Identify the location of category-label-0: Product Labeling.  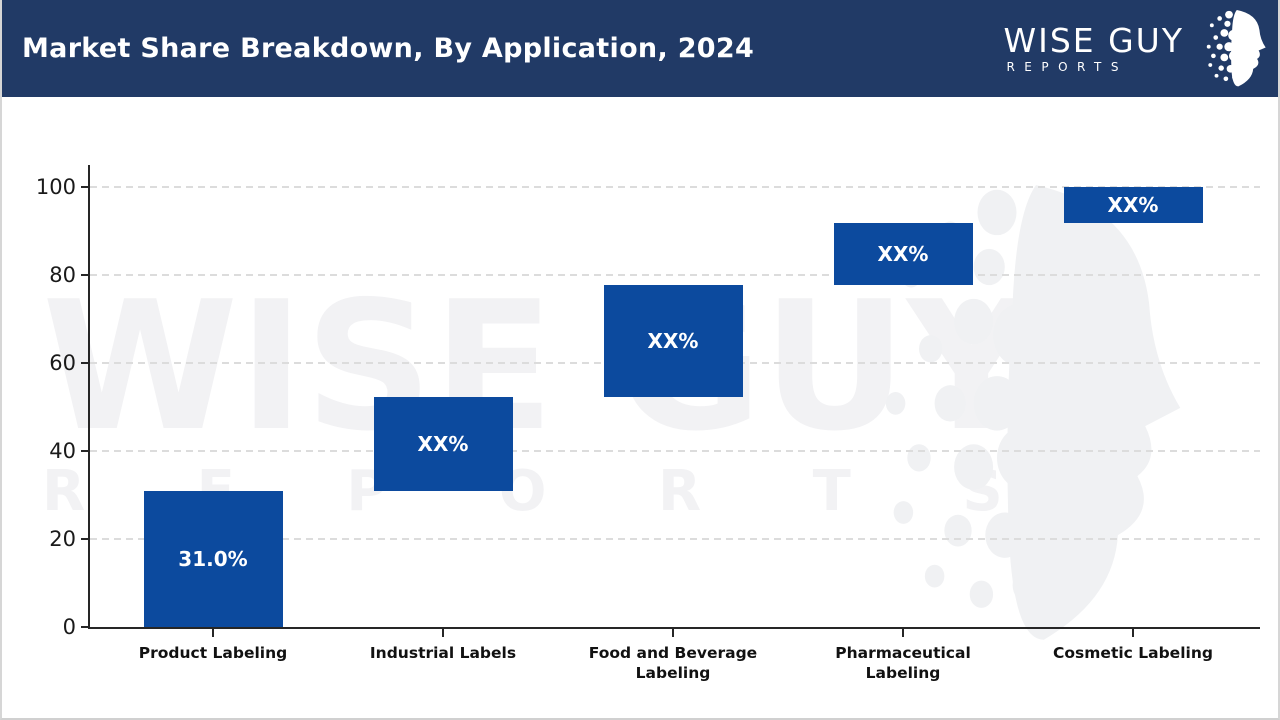
(213, 653).